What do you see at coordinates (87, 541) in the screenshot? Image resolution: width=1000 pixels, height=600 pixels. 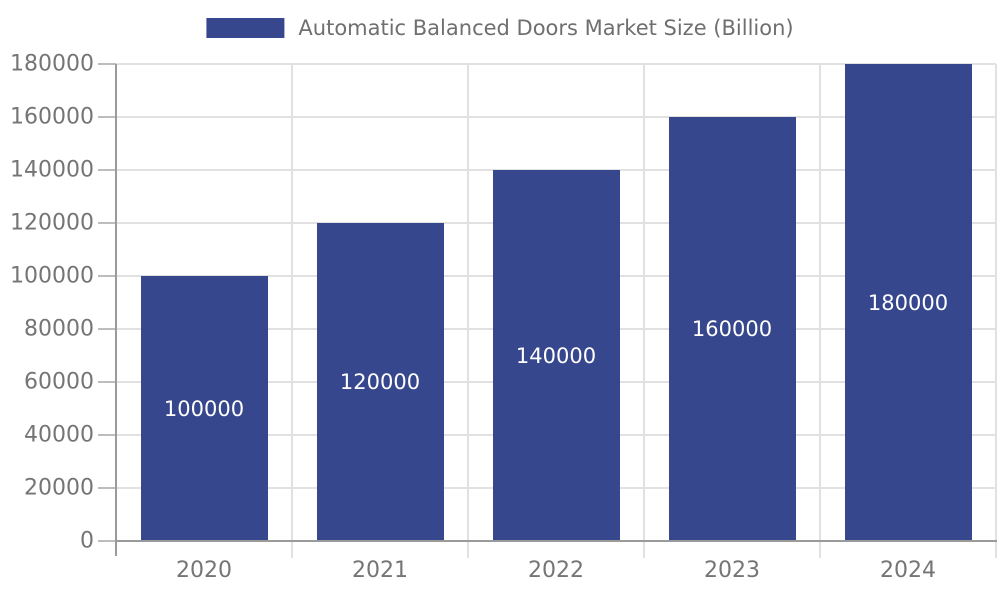 I see `y-tick-label: 0` at bounding box center [87, 541].